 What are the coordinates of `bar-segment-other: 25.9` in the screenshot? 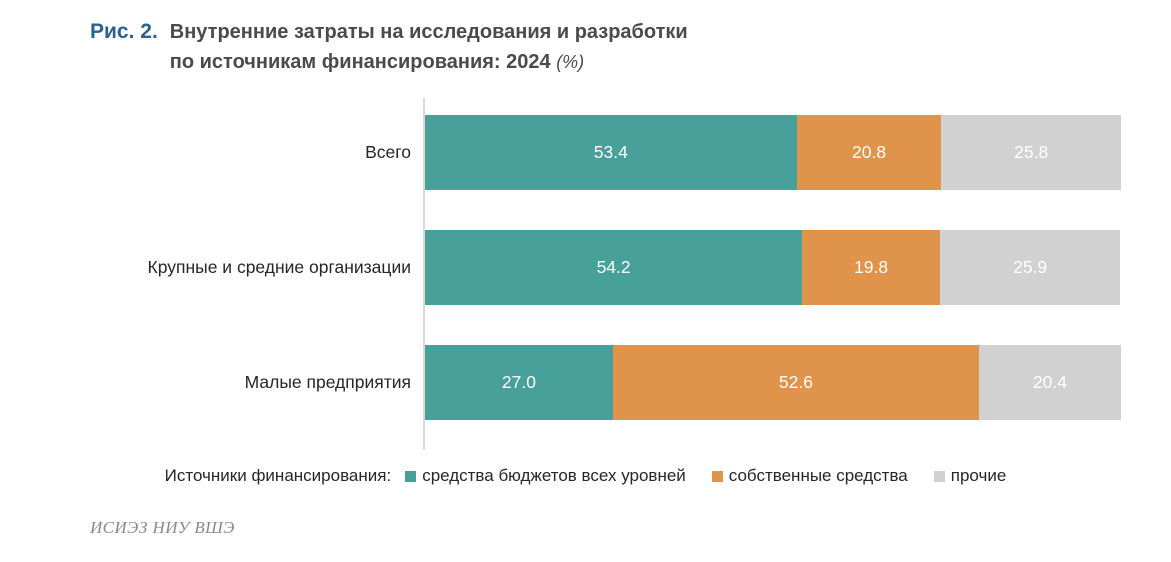 It's located at (1030, 267).